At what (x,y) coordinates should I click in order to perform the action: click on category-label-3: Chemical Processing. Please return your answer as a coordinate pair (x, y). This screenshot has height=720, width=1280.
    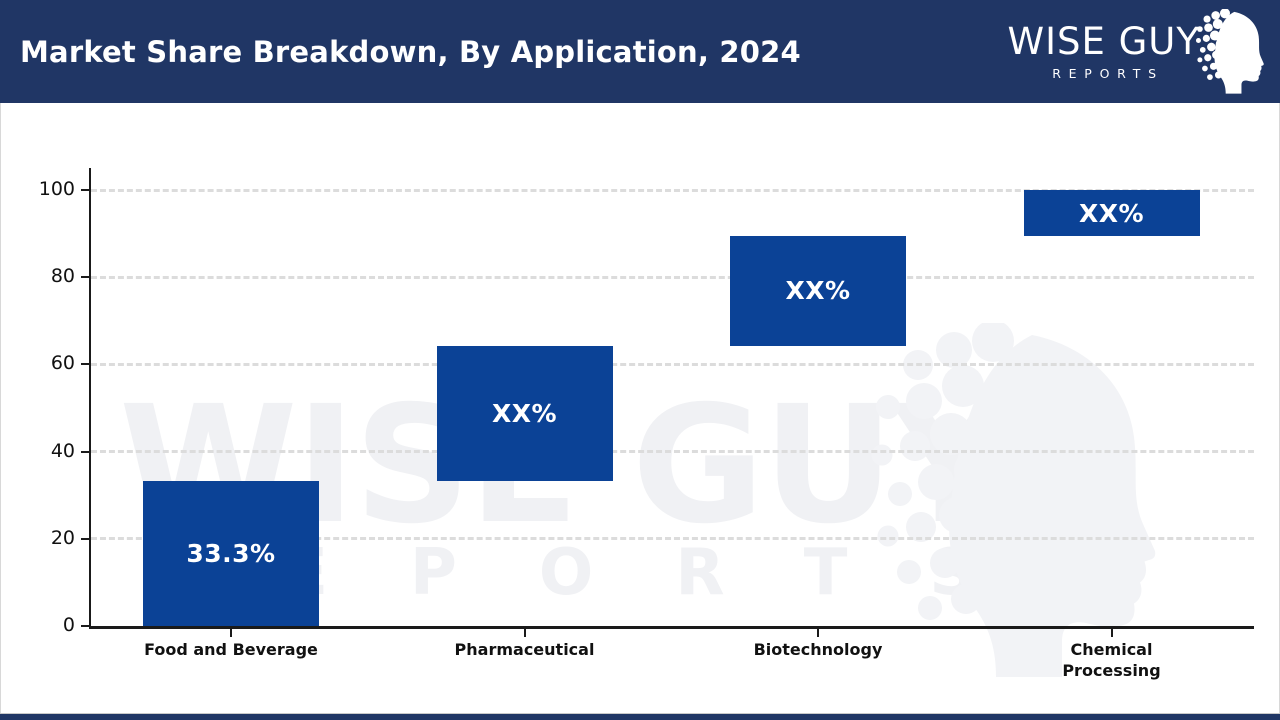
    Looking at the image, I should click on (1111, 660).